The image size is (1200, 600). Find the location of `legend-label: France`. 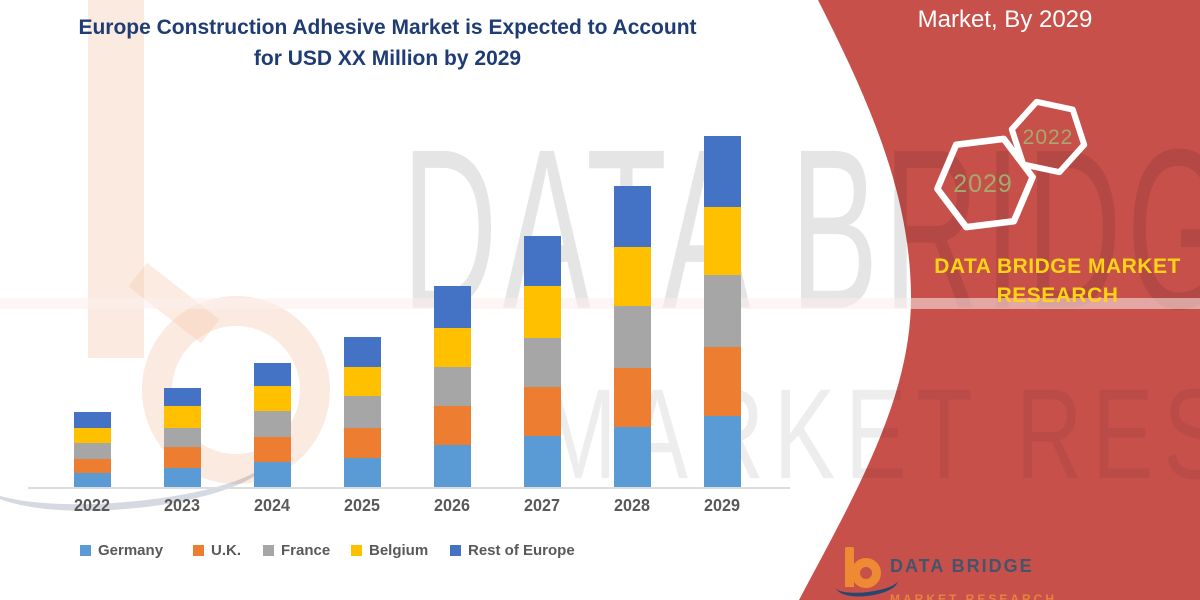

legend-label: France is located at coordinates (306, 550).